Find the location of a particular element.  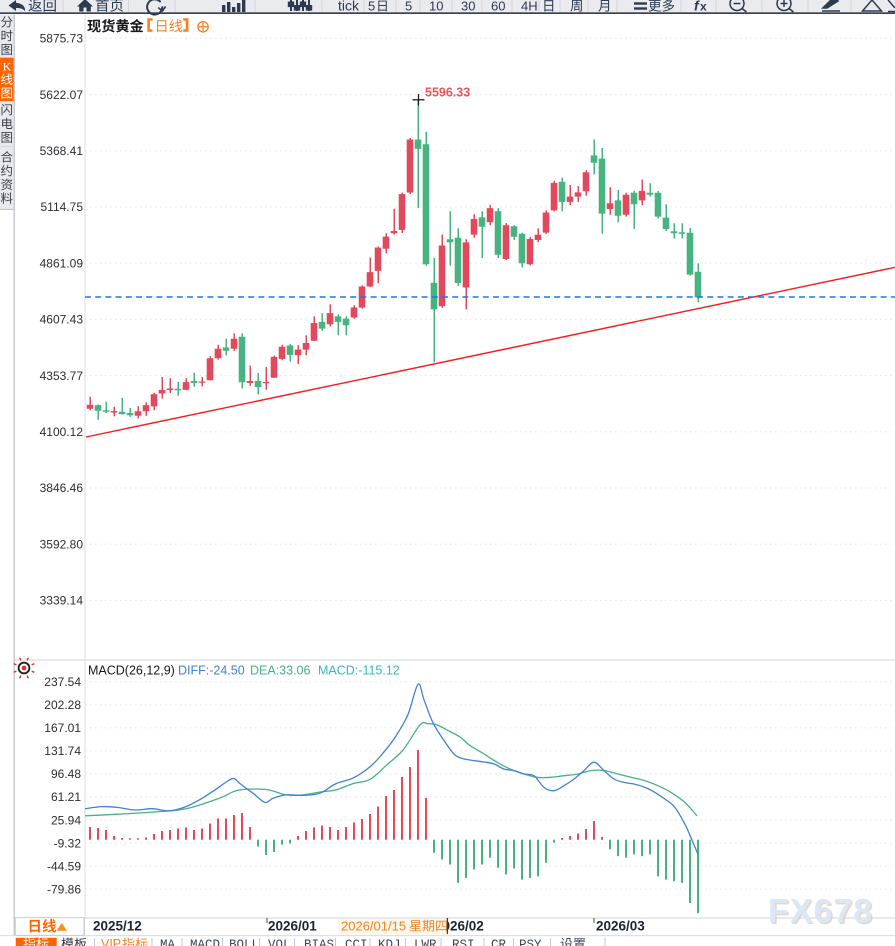

svg-text: DIFF:-24.50 is located at coordinates (211, 671).